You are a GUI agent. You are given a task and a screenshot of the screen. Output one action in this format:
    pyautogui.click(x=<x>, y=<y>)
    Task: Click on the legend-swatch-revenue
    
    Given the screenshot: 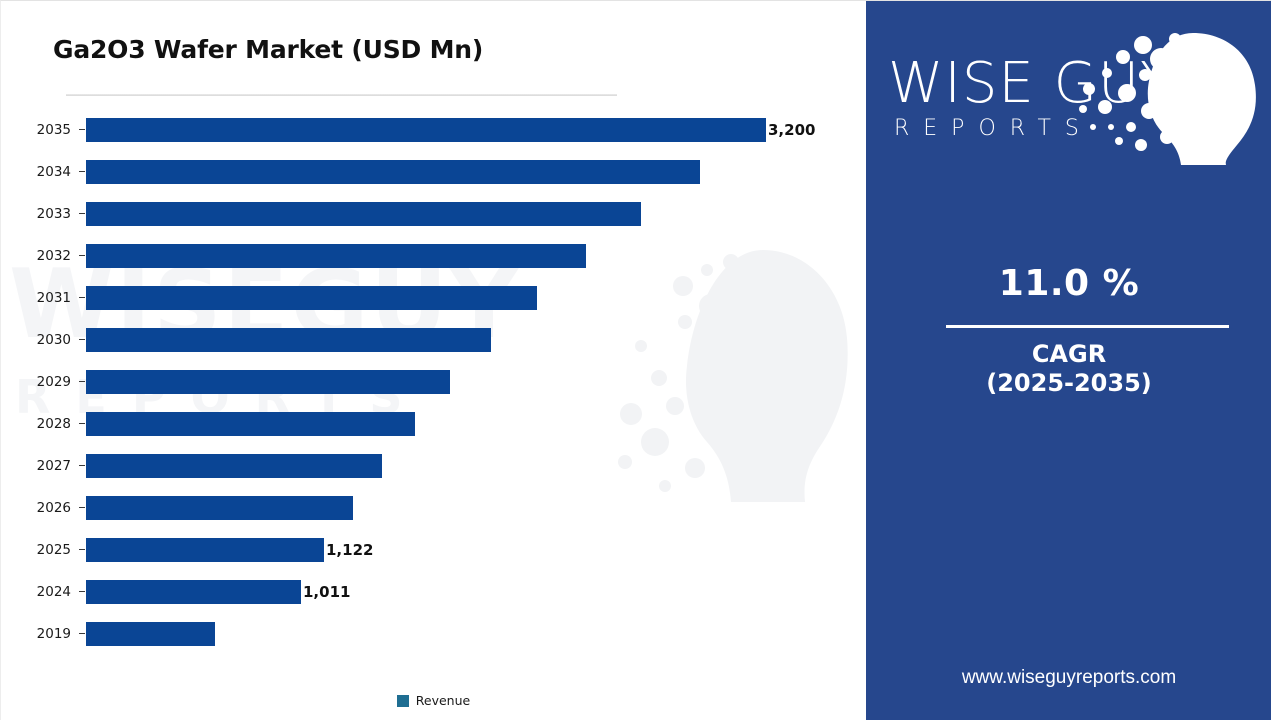 What is the action you would take?
    pyautogui.click(x=402, y=700)
    